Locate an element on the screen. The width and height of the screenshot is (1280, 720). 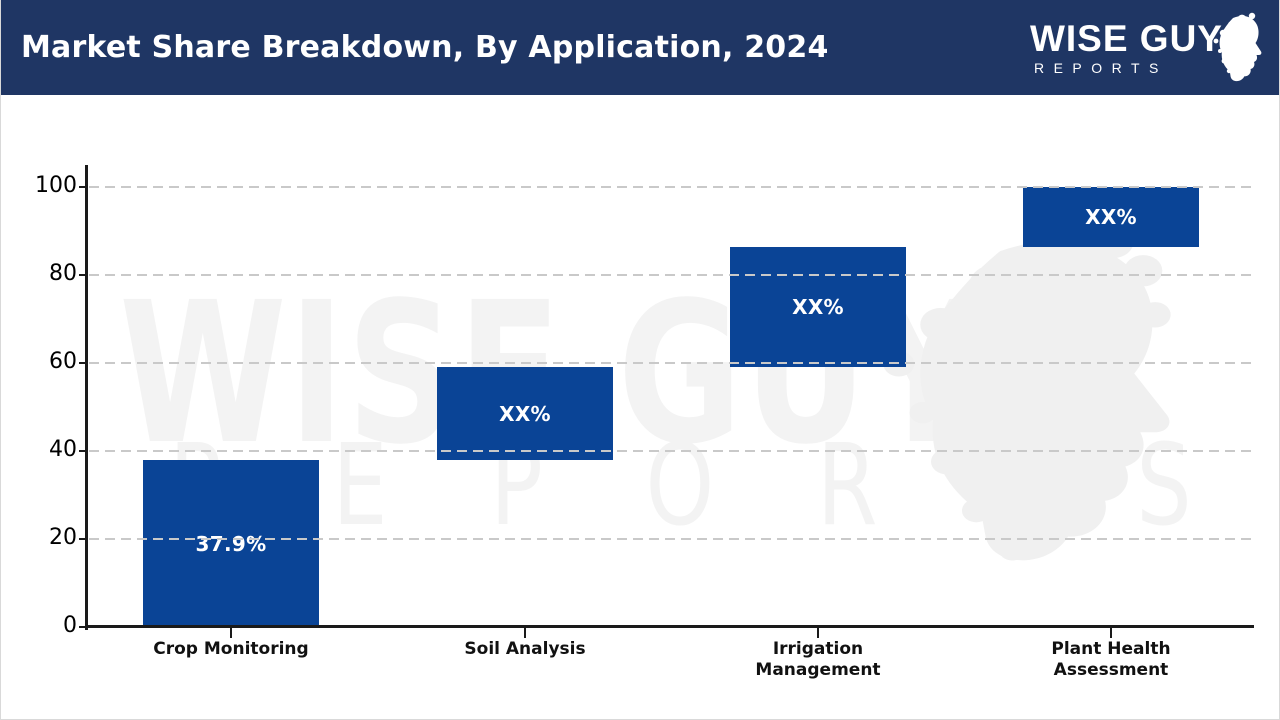
x-axis-category-label: Crop Monitoring is located at coordinates (231, 649).